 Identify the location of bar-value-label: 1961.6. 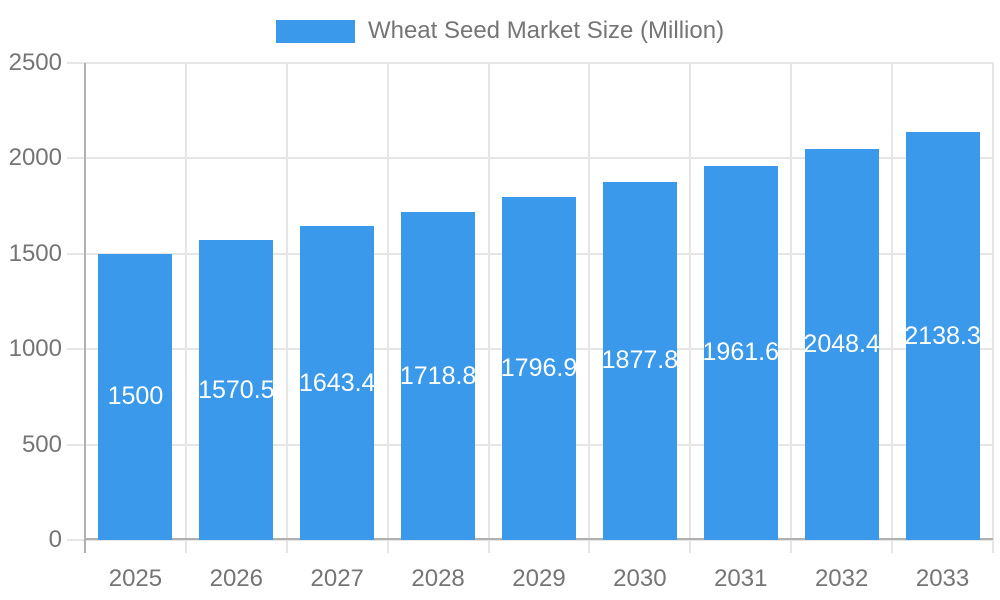
(740, 352).